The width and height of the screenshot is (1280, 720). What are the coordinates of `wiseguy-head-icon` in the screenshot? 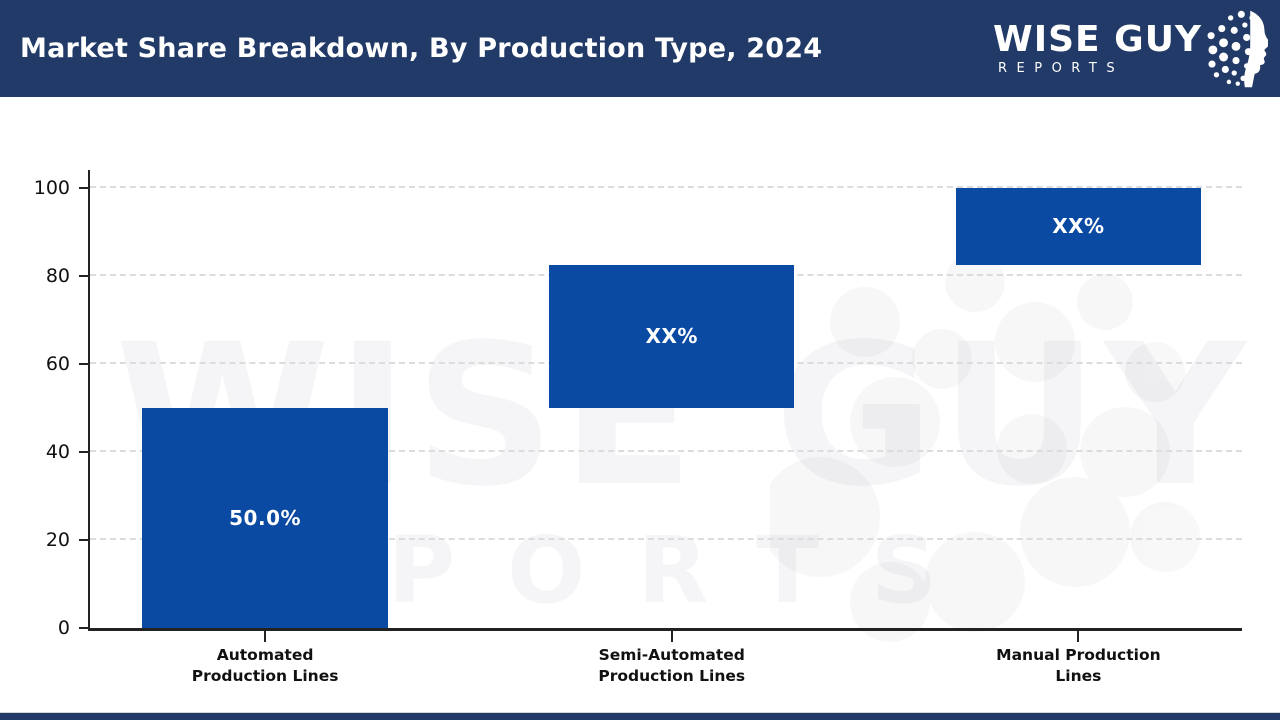 It's located at (1237, 48).